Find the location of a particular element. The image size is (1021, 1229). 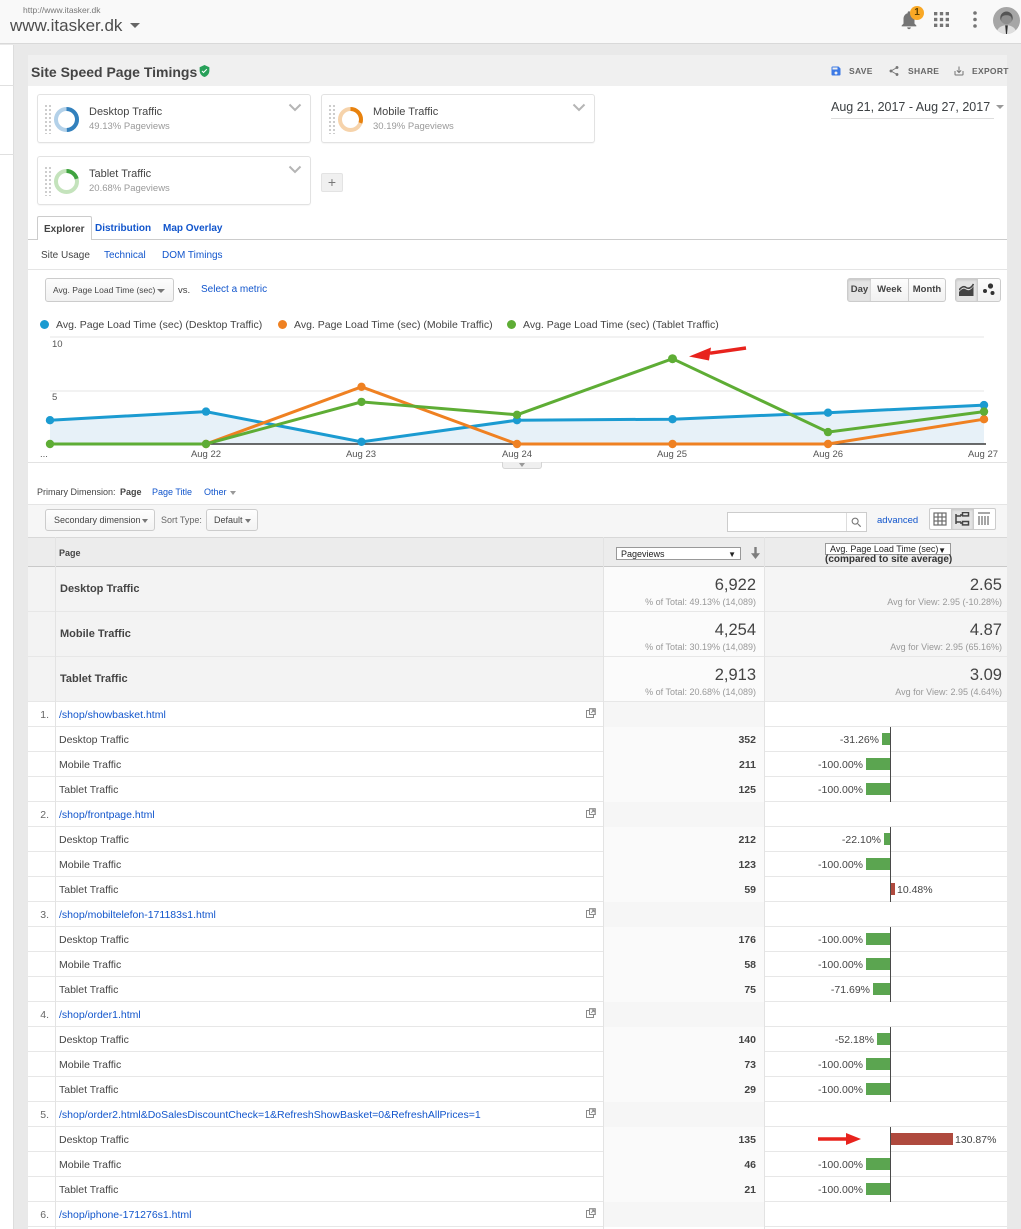

svg-text: 10 is located at coordinates (57, 344).